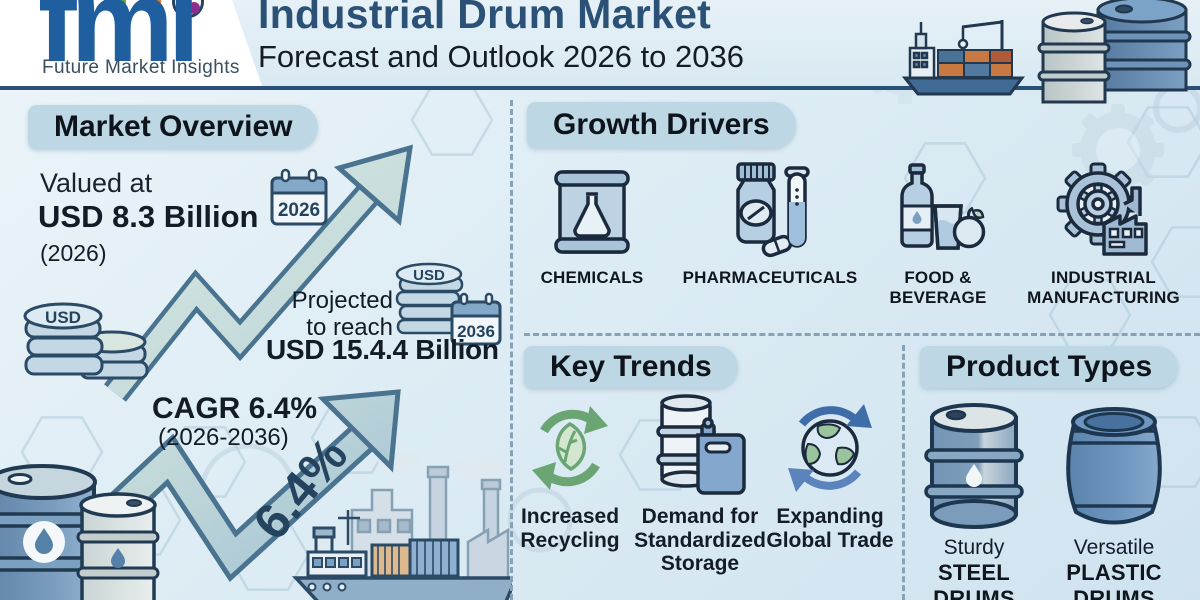 This screenshot has height=600, width=1200. What do you see at coordinates (63, 317) in the screenshot?
I see `coin-usd-text: USD` at bounding box center [63, 317].